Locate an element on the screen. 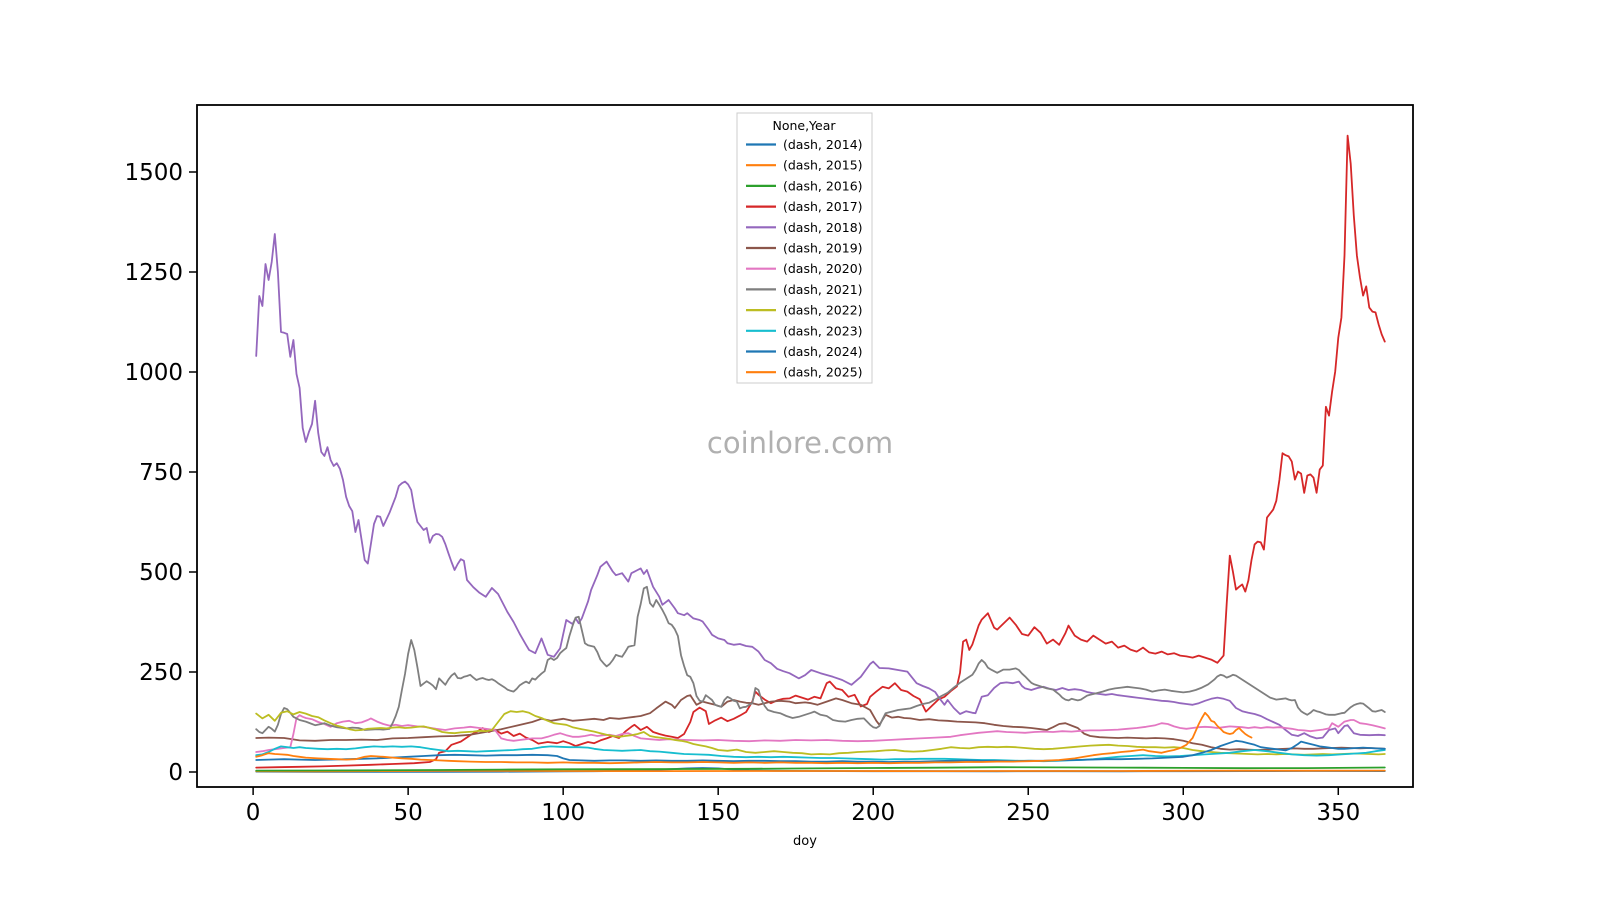 This screenshot has height=904, width=1600. x-tick-label: 150 is located at coordinates (718, 813).